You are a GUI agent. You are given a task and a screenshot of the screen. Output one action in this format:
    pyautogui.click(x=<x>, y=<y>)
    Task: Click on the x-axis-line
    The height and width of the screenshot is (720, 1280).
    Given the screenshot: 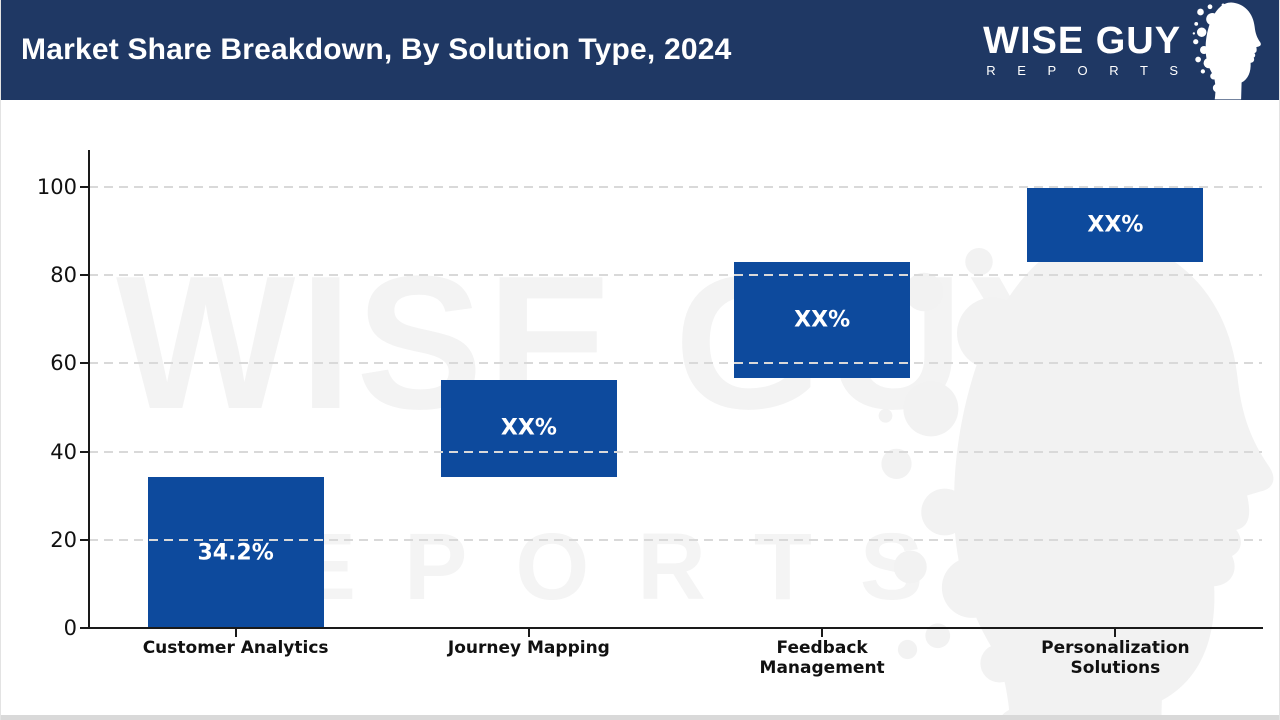 What is the action you would take?
    pyautogui.click(x=676, y=628)
    